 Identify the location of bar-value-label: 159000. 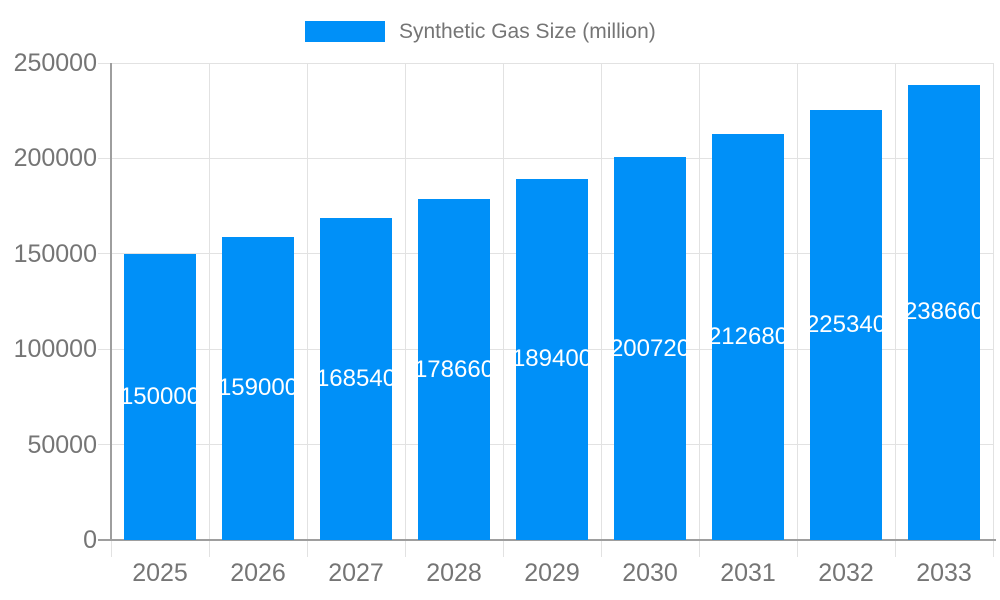
(258, 388).